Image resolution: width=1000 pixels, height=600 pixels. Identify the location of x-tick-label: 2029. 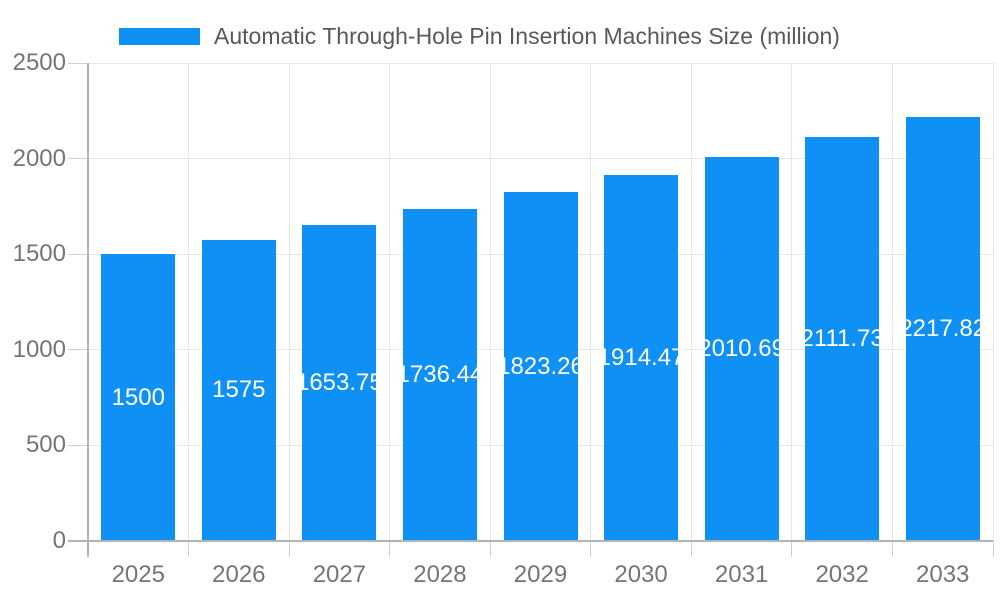
(540, 574).